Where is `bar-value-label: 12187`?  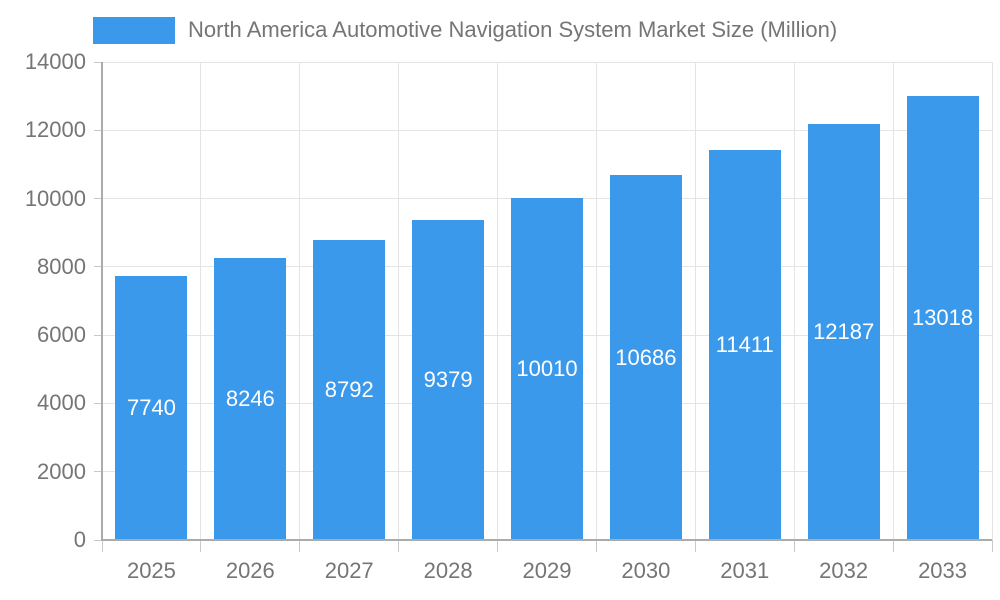
bar-value-label: 12187 is located at coordinates (844, 331).